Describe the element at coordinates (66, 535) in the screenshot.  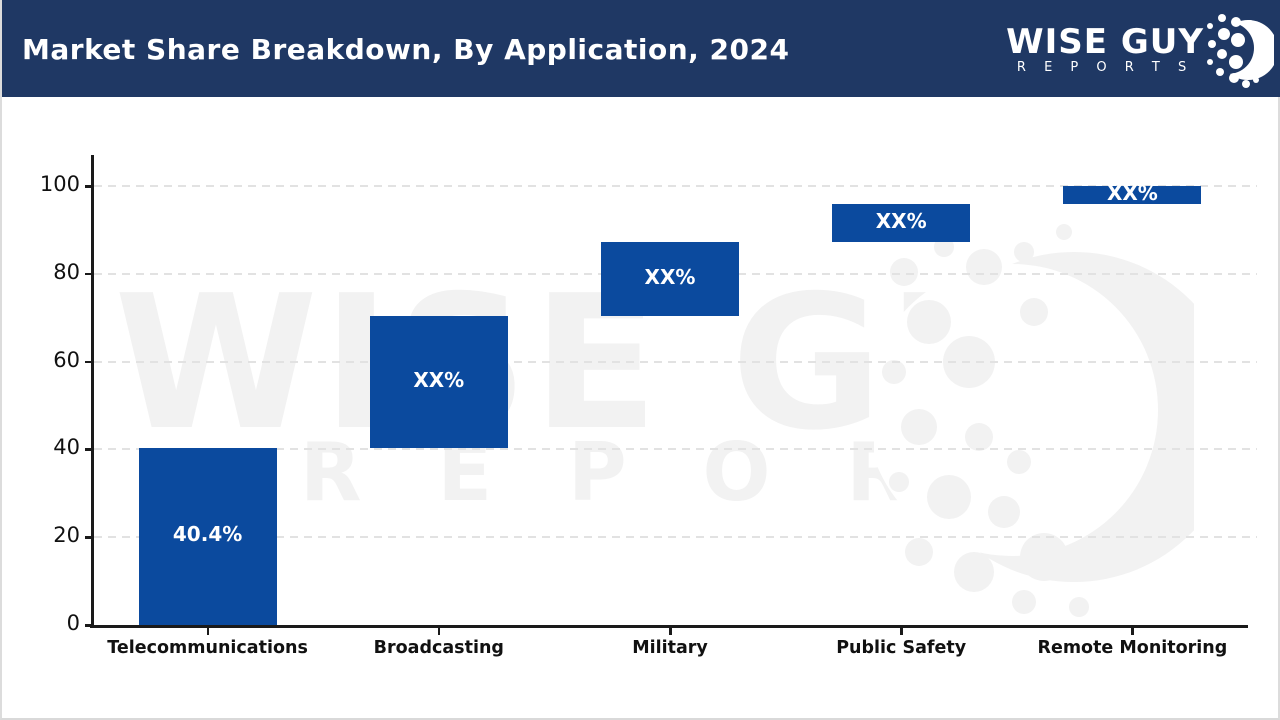
I see `y-tick-label: 20` at that location.